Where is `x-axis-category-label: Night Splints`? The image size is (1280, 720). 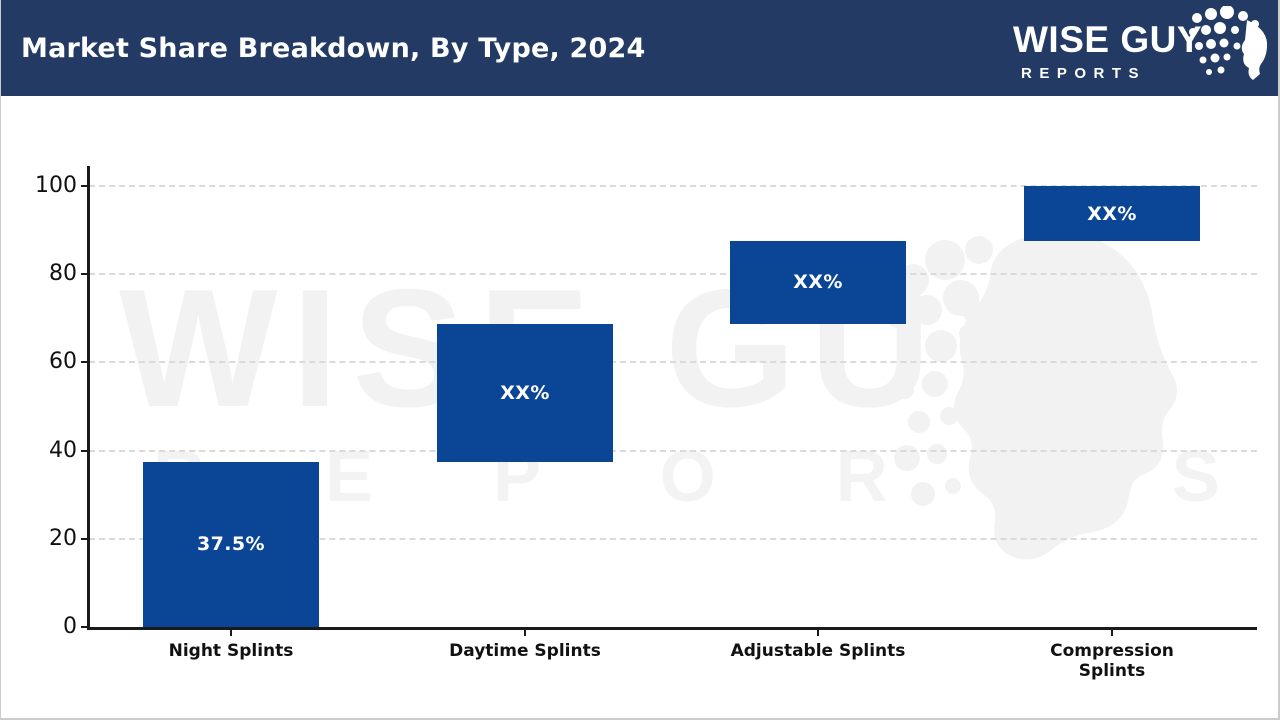
x-axis-category-label: Night Splints is located at coordinates (231, 651).